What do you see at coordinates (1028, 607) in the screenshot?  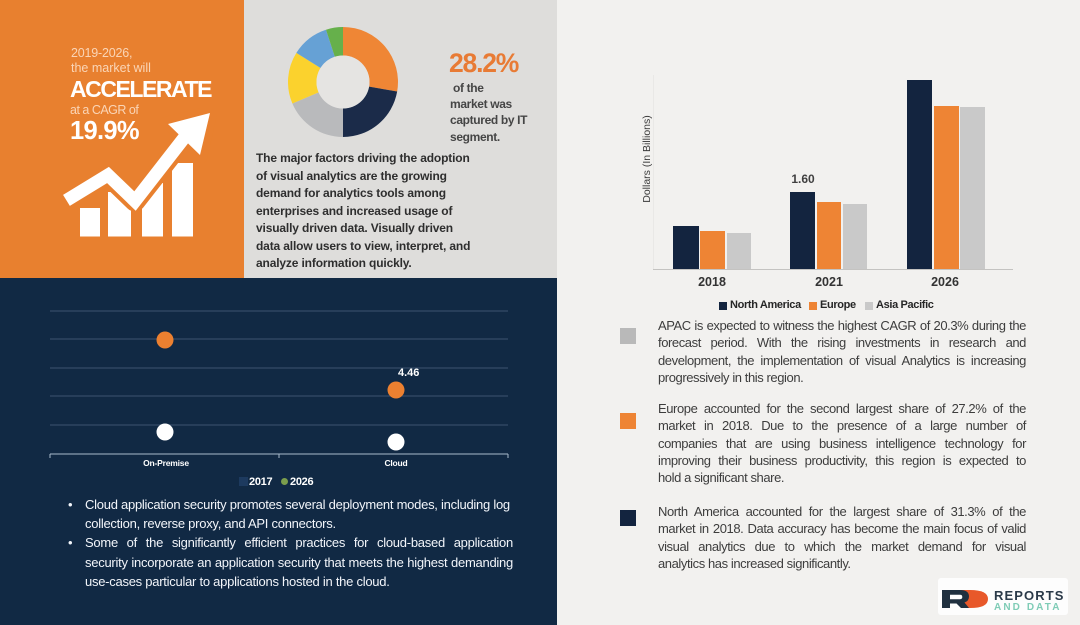 I see `svg-text: AND DATA` at bounding box center [1028, 607].